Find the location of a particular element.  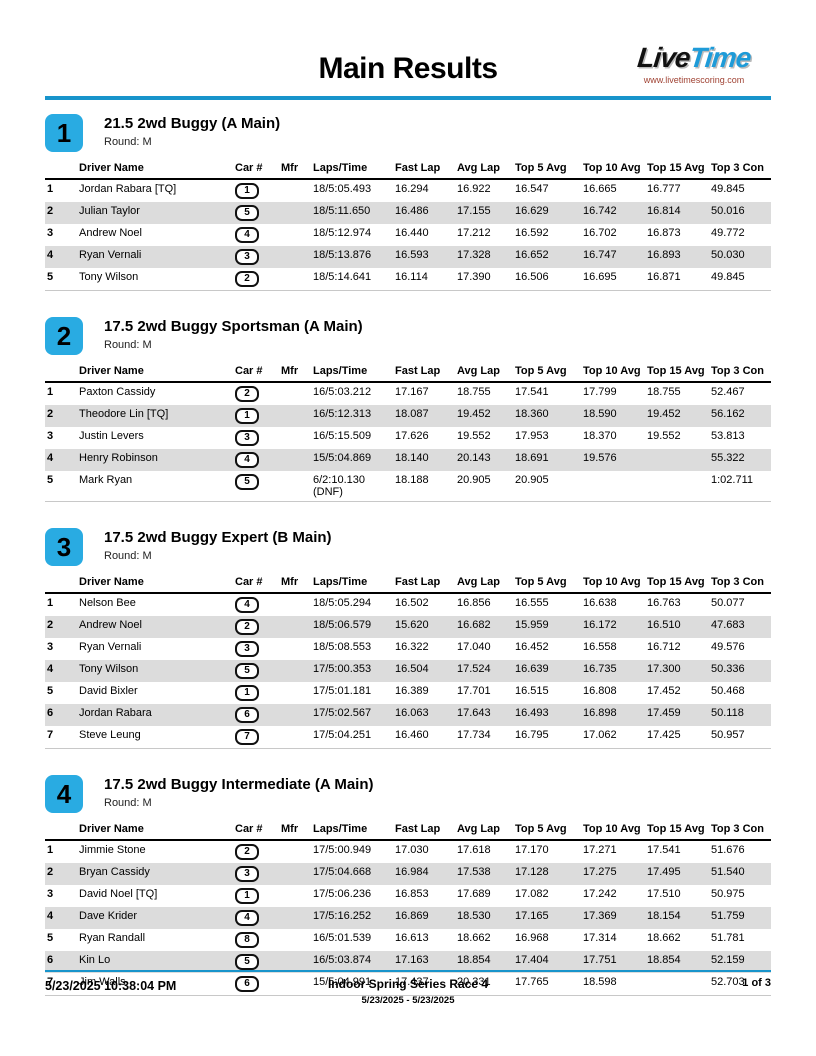

car-number-cell: 7 is located at coordinates (256, 737).